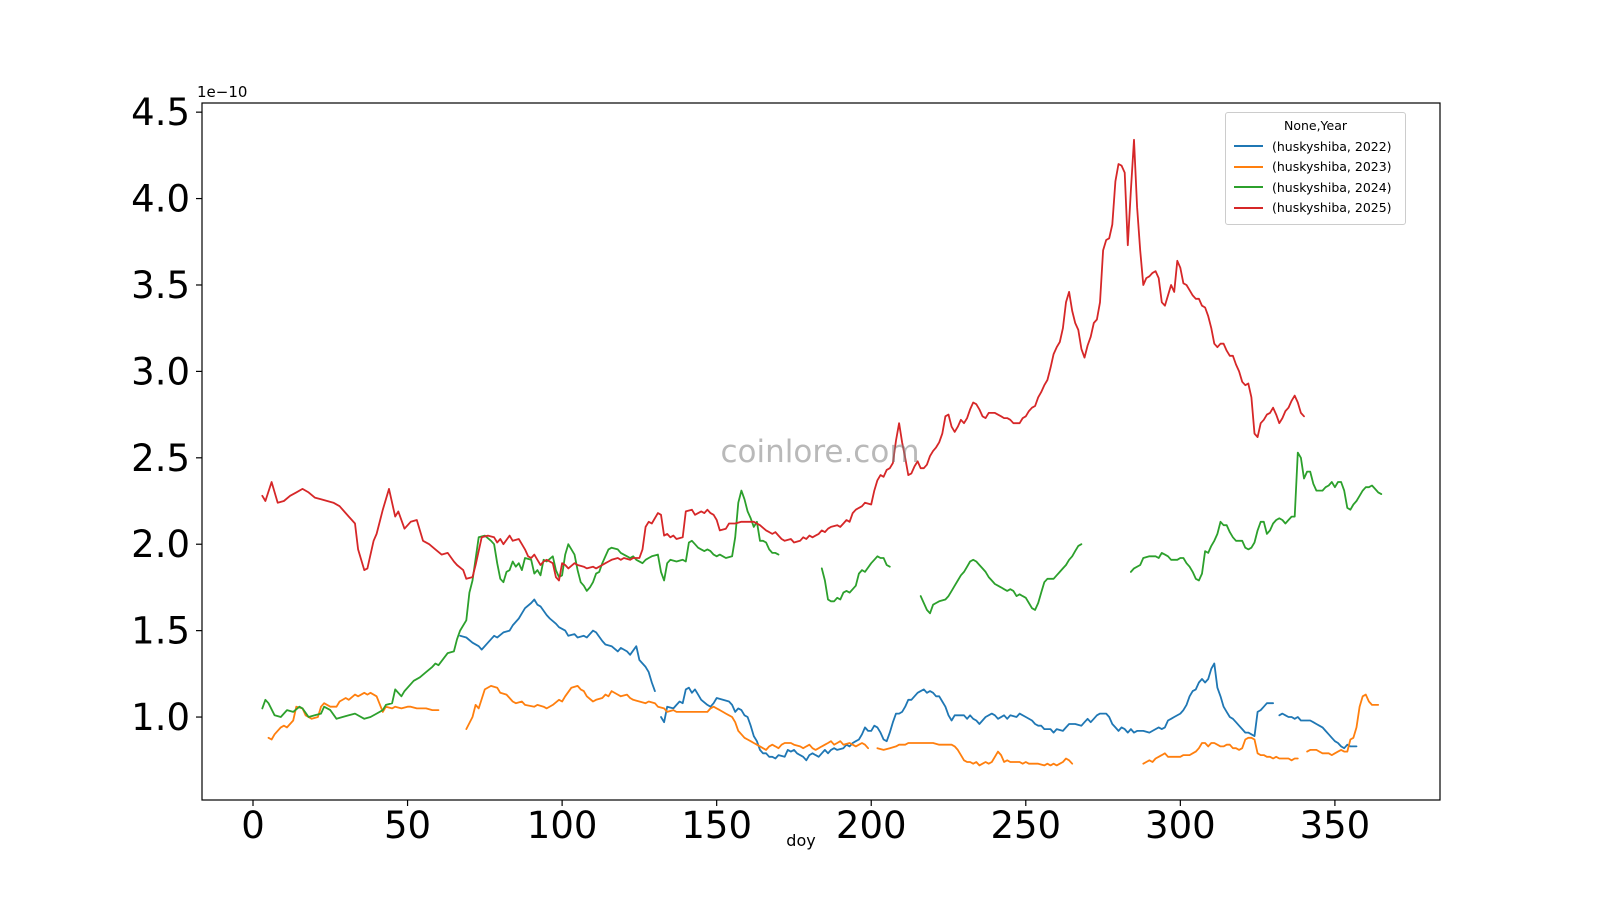 The image size is (1600, 900). I want to click on legend-entry: (huskyshiba, 2025), so click(1315, 208).